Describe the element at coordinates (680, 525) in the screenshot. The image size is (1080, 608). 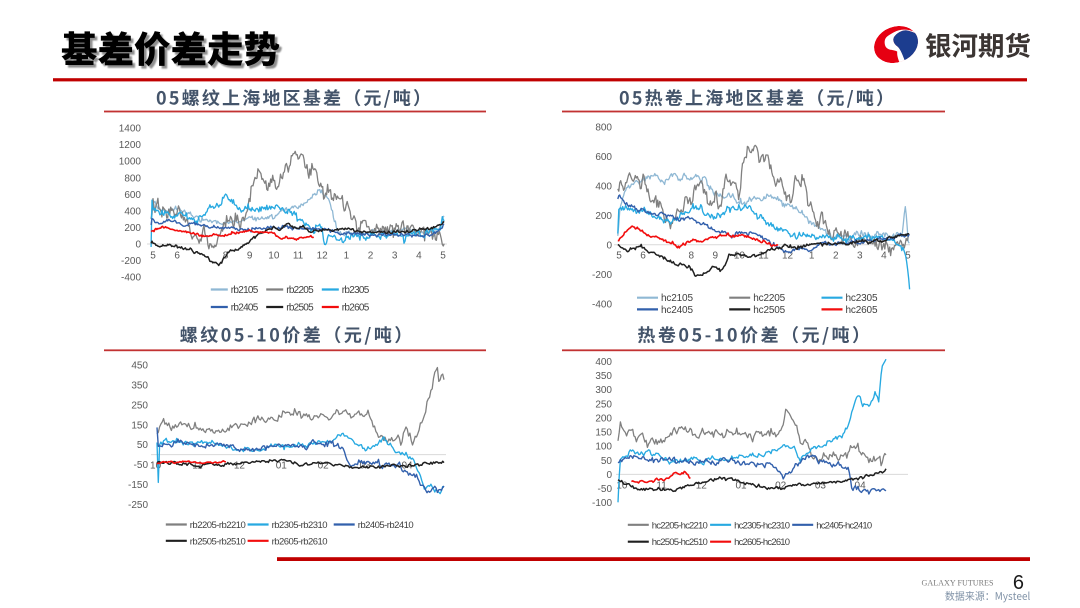
I see `svg-text: hc2205-hc2210` at that location.